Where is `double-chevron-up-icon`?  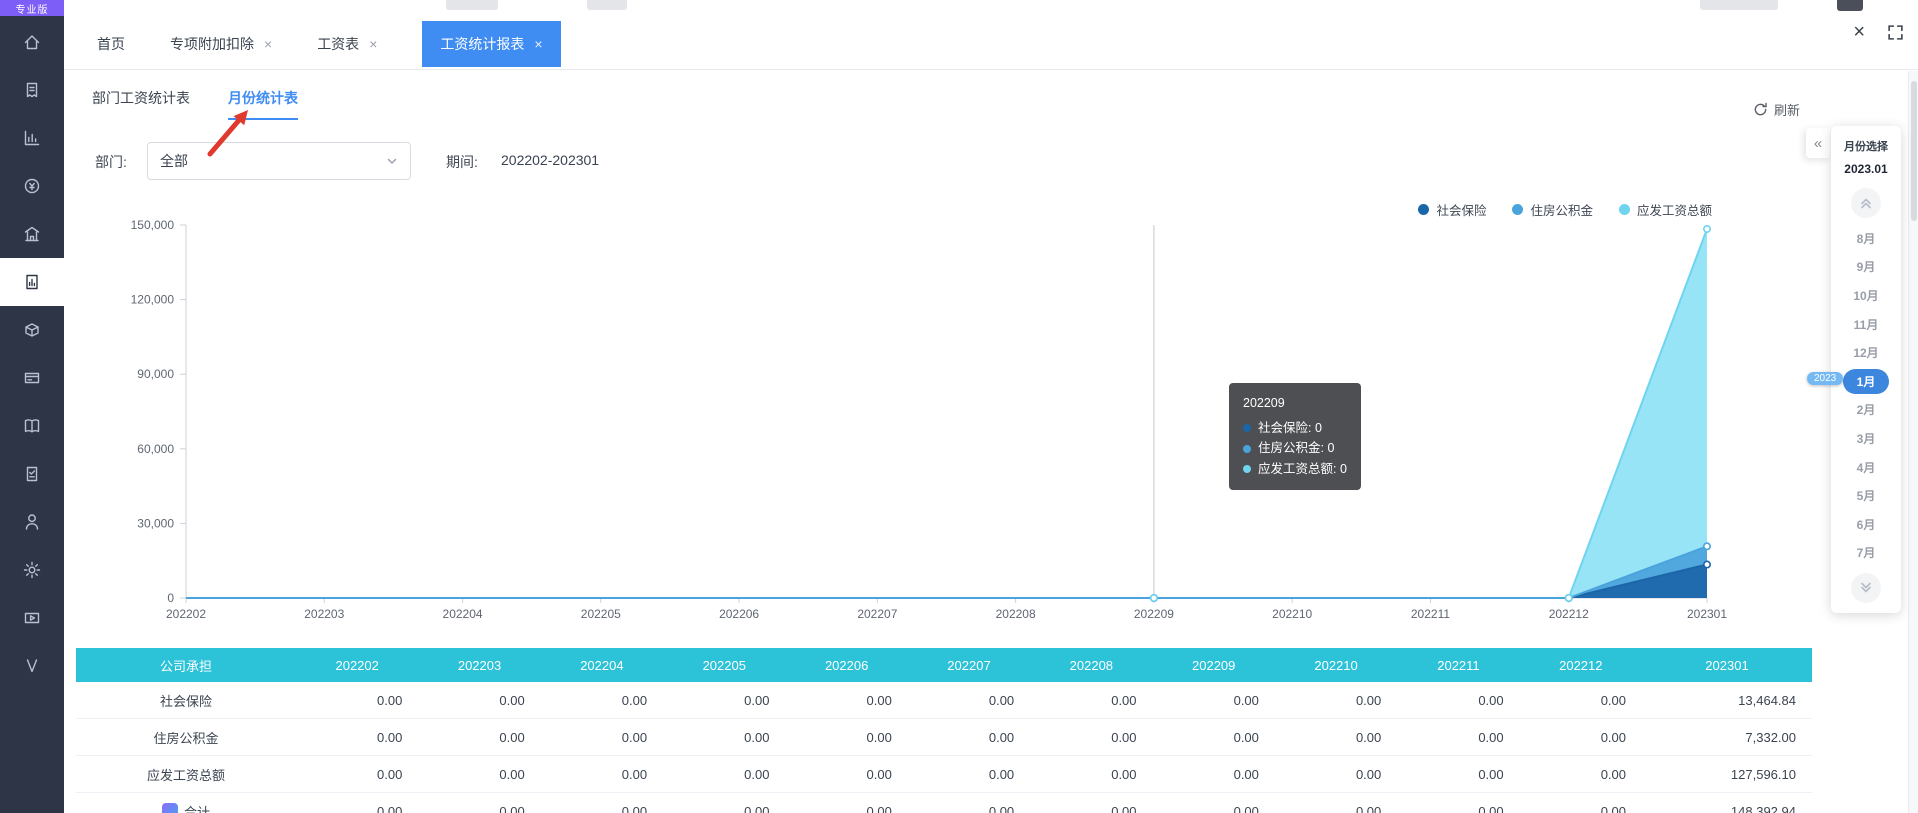
double-chevron-up-icon is located at coordinates (1866, 203).